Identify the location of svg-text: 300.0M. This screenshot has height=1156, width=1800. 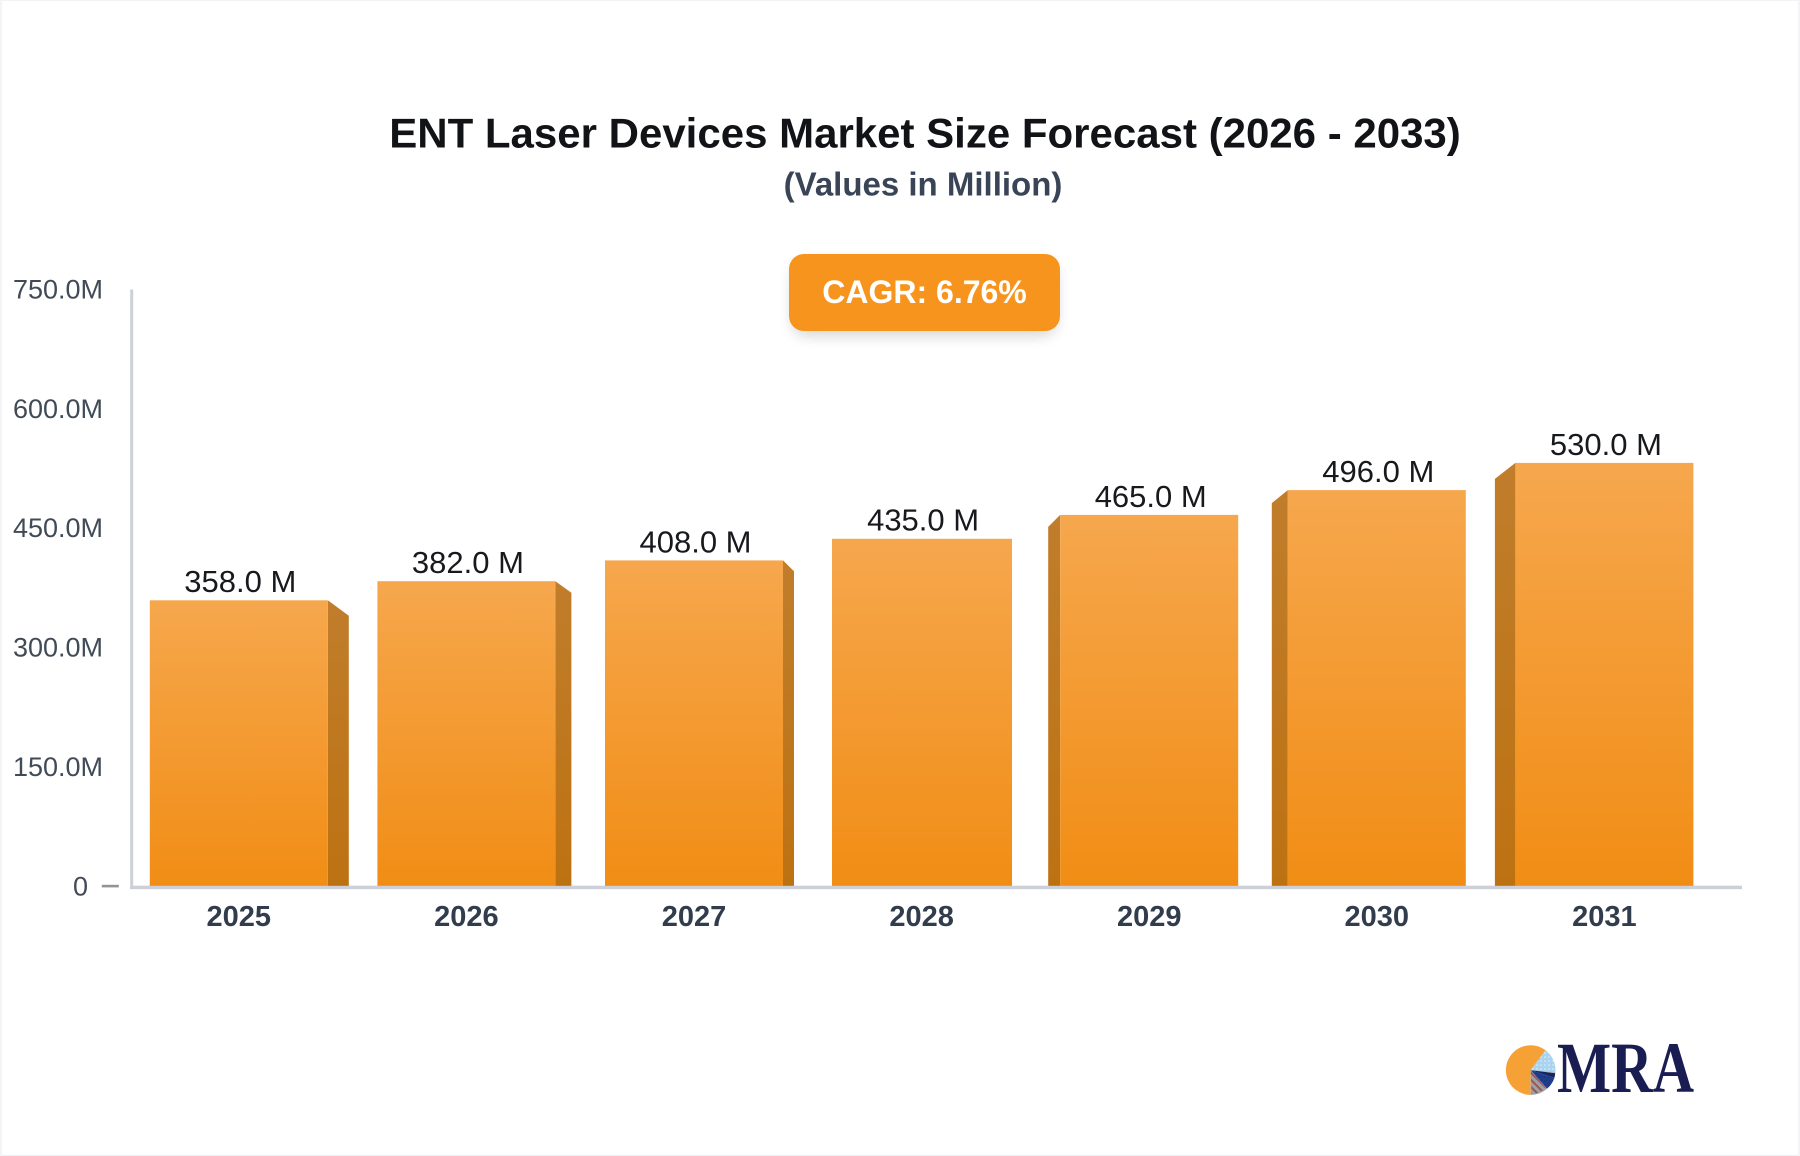
(58, 648).